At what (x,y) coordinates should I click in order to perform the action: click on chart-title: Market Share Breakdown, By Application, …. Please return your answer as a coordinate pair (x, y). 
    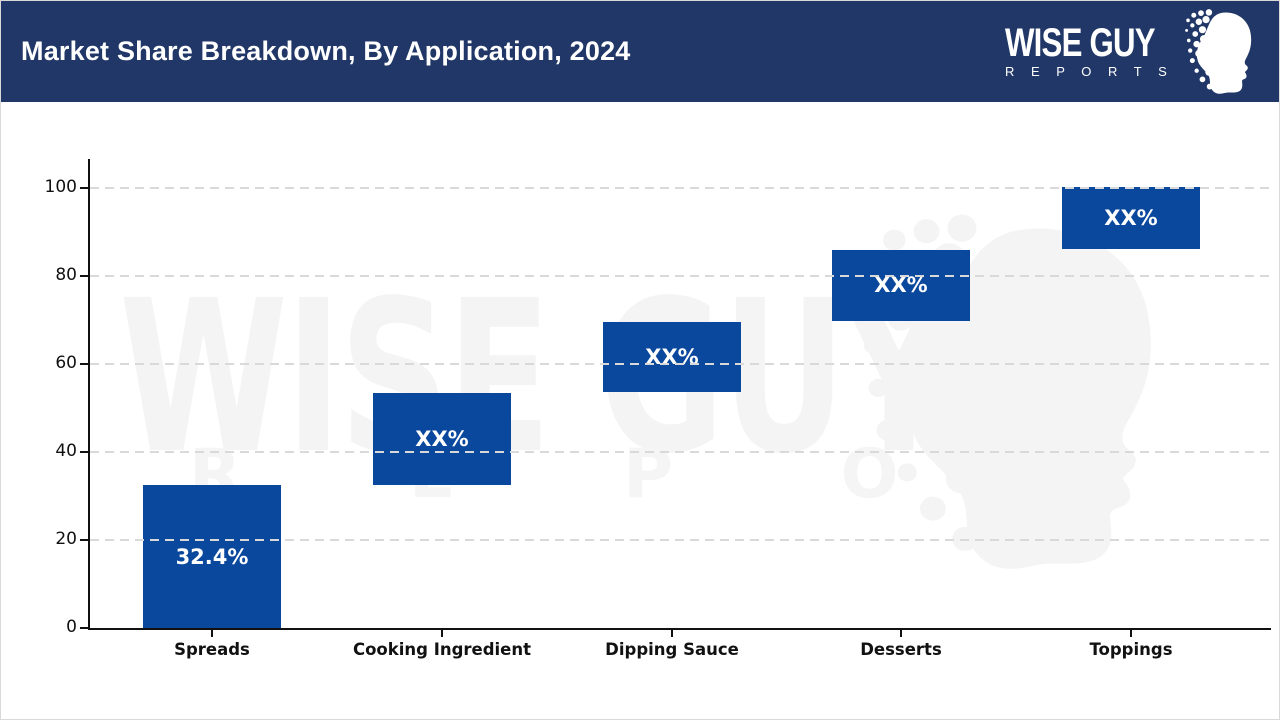
    Looking at the image, I should click on (326, 51).